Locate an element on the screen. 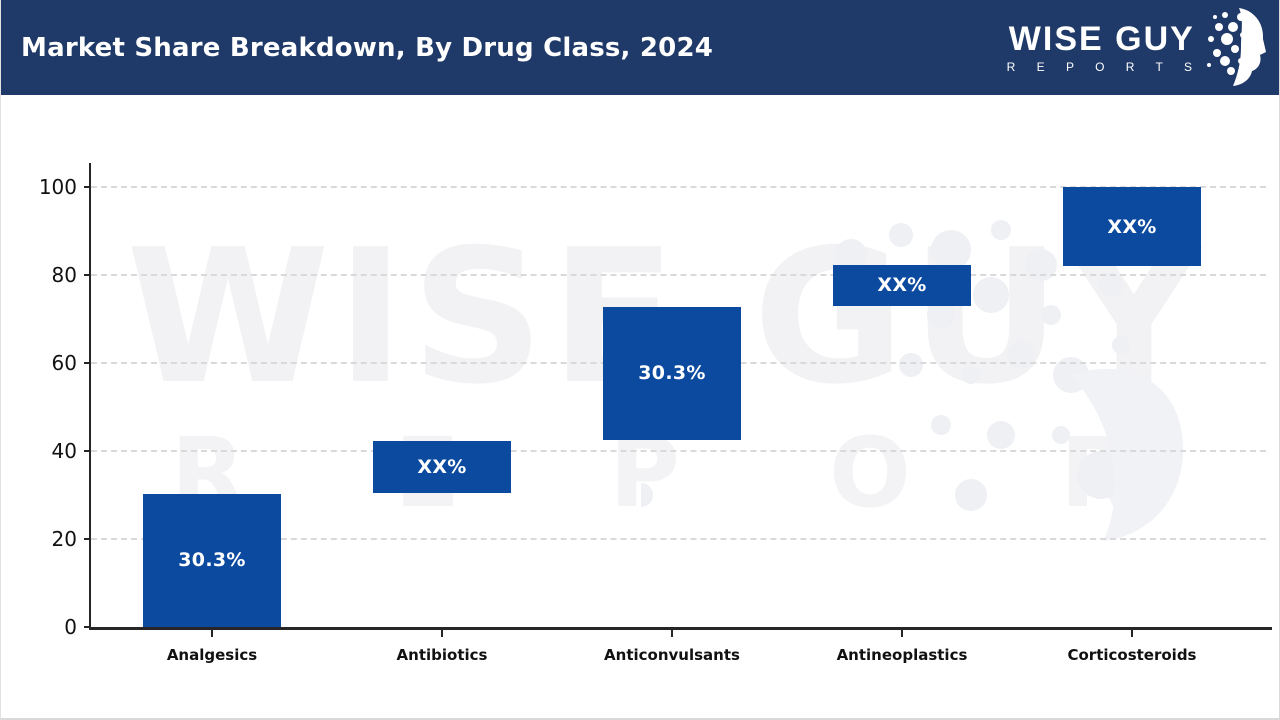 The image size is (1280, 720). logo-wordmark: WISE GUY R E P O R T S is located at coordinates (1102, 48).